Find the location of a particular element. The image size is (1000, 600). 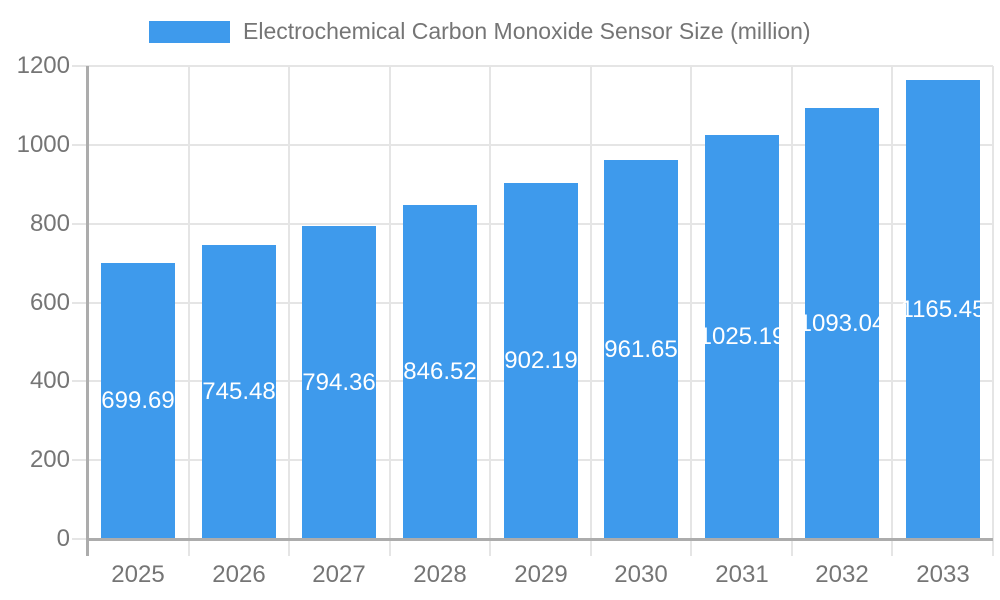

x-tick-label: 2032 is located at coordinates (842, 574).